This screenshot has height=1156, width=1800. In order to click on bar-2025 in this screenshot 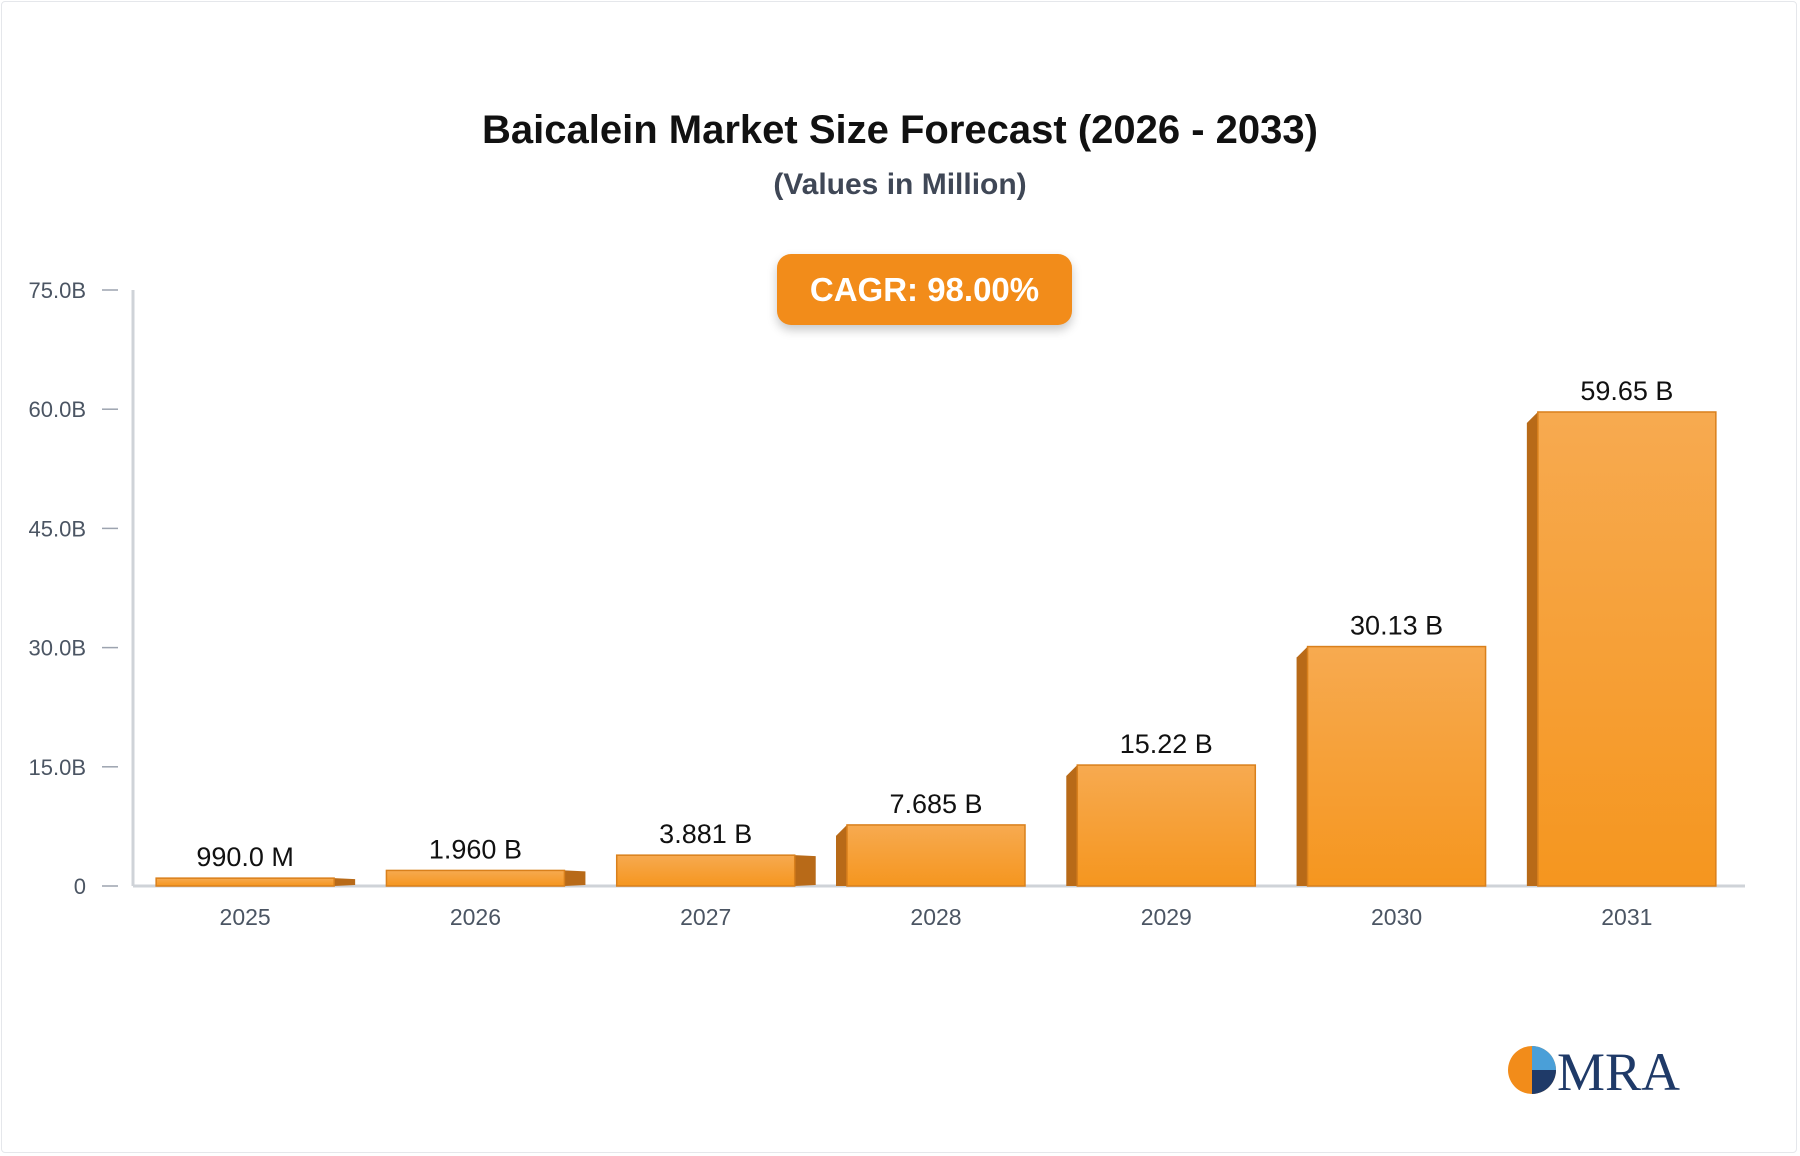, I will do `click(255, 882)`.